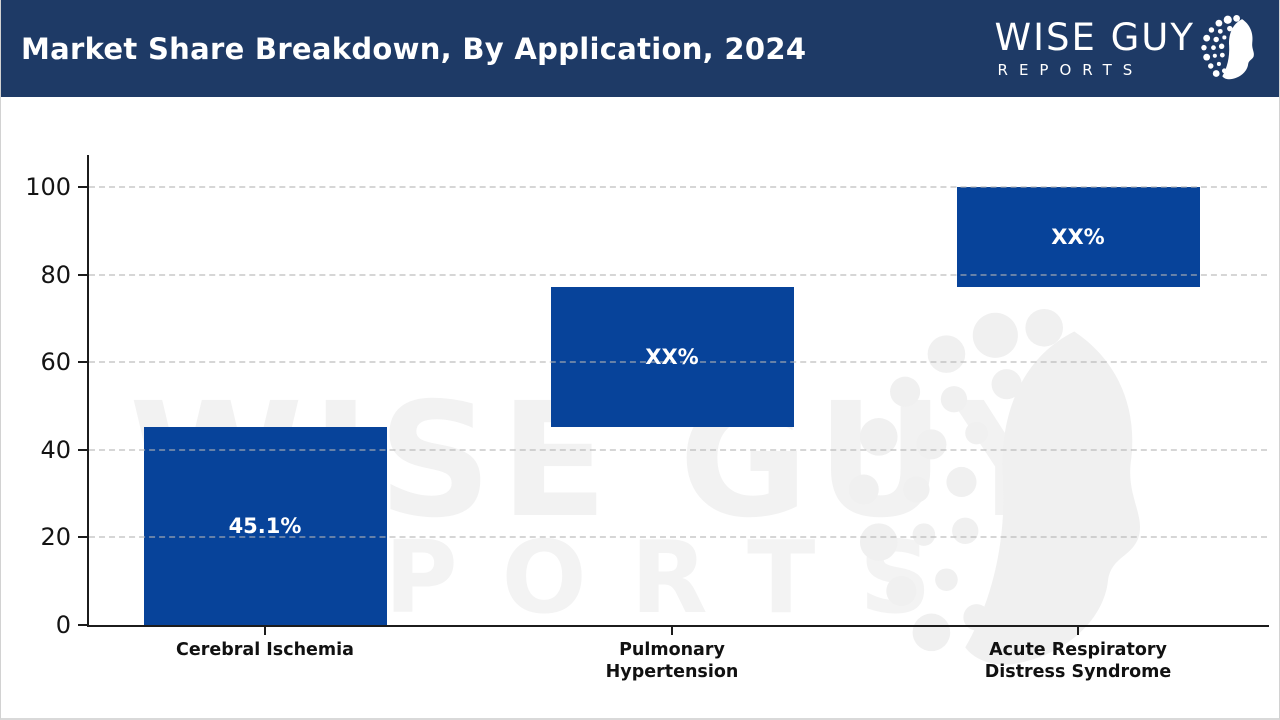  I want to click on bar-value-label: 45.1%, so click(265, 526).